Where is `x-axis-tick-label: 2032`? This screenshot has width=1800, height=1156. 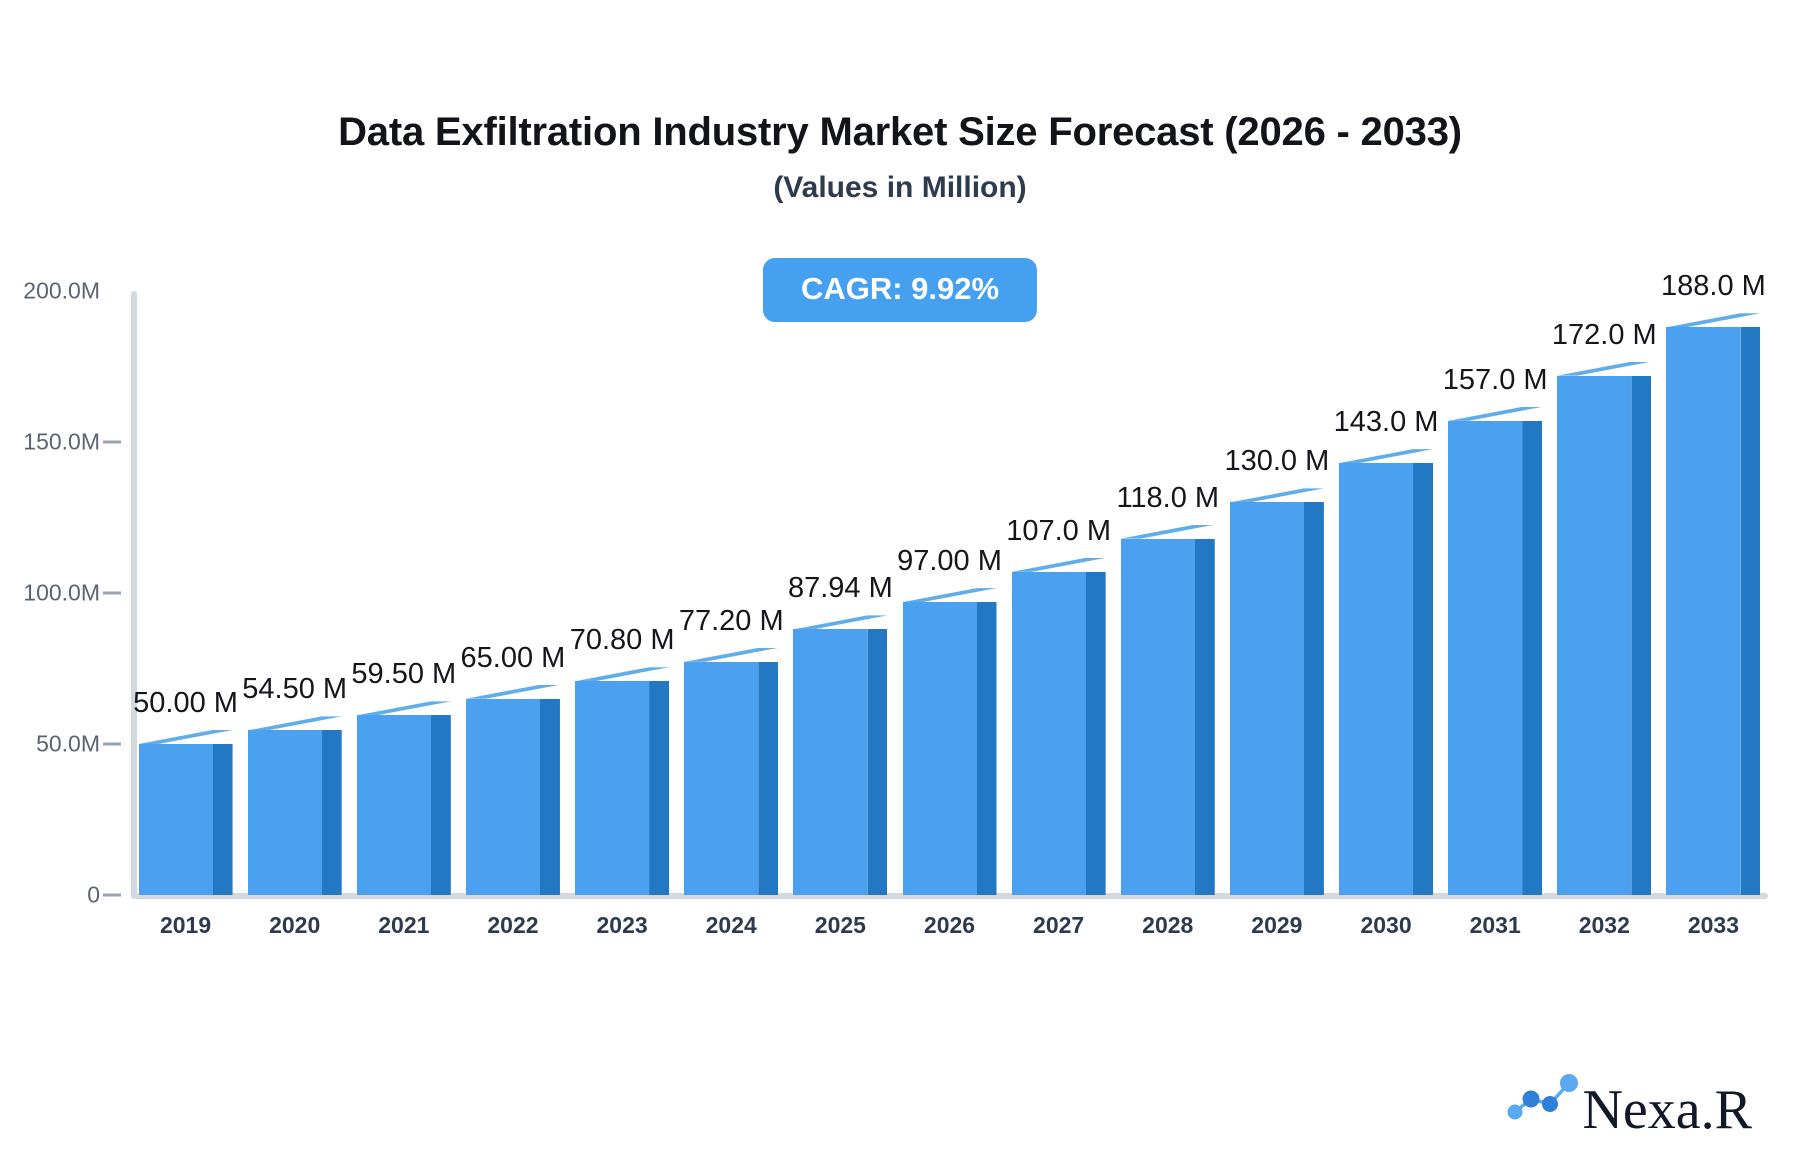 x-axis-tick-label: 2032 is located at coordinates (1604, 925).